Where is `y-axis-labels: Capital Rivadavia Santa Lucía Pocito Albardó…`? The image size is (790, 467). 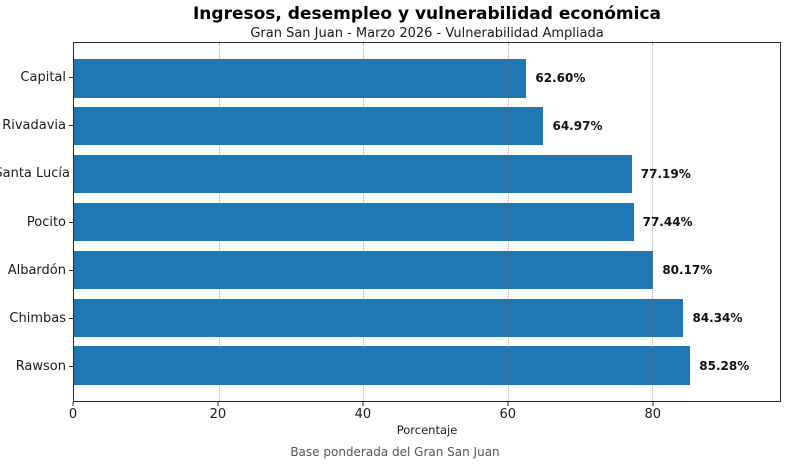
y-axis-labels: Capital Rivadavia Santa Lucía Pocito Albardó… is located at coordinates (36, 222).